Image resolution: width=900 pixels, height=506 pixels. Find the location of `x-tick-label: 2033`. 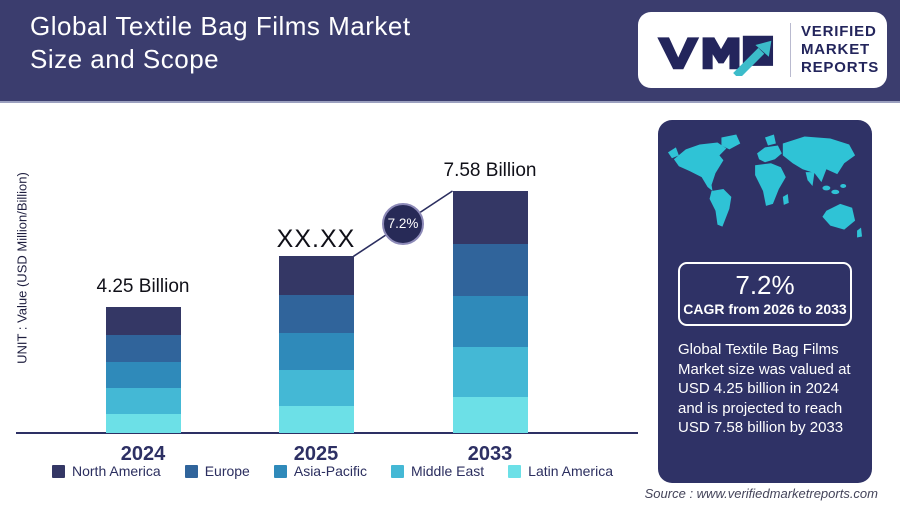

x-tick-label: 2033 is located at coordinates (490, 454).